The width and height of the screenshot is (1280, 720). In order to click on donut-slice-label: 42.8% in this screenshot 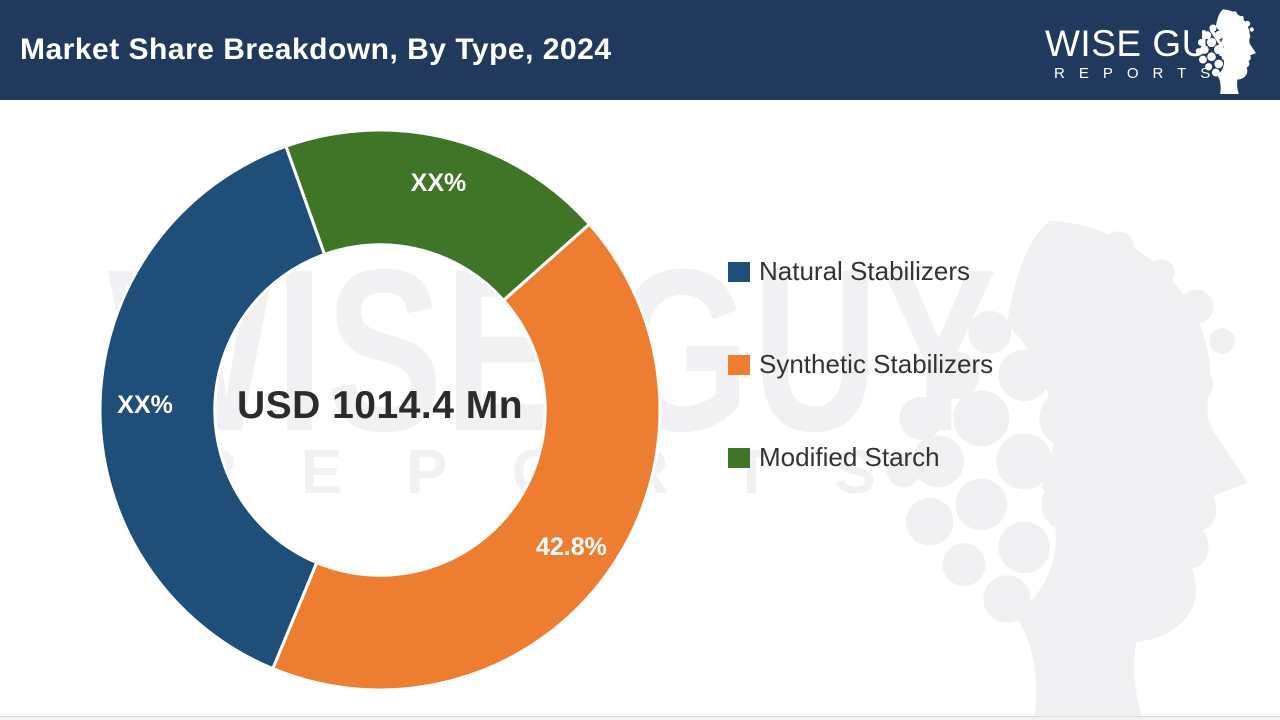, I will do `click(571, 547)`.